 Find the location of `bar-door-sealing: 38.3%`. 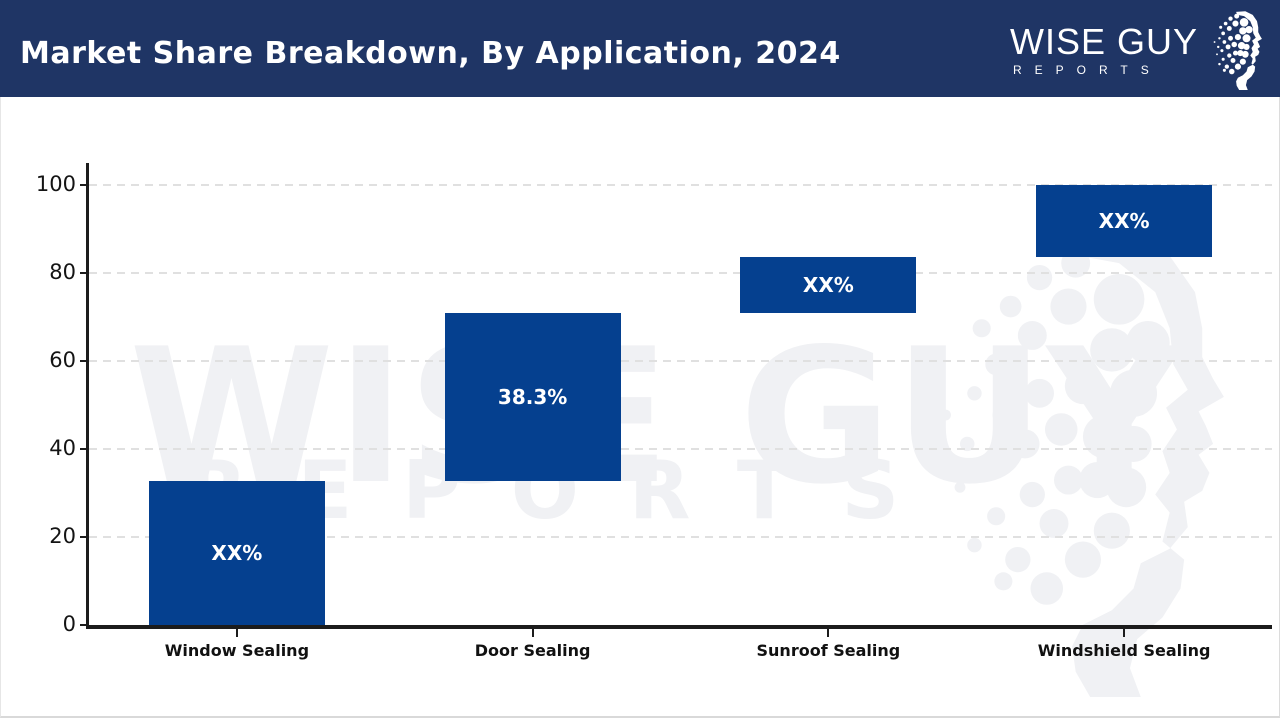

bar-door-sealing: 38.3% is located at coordinates (532, 397).